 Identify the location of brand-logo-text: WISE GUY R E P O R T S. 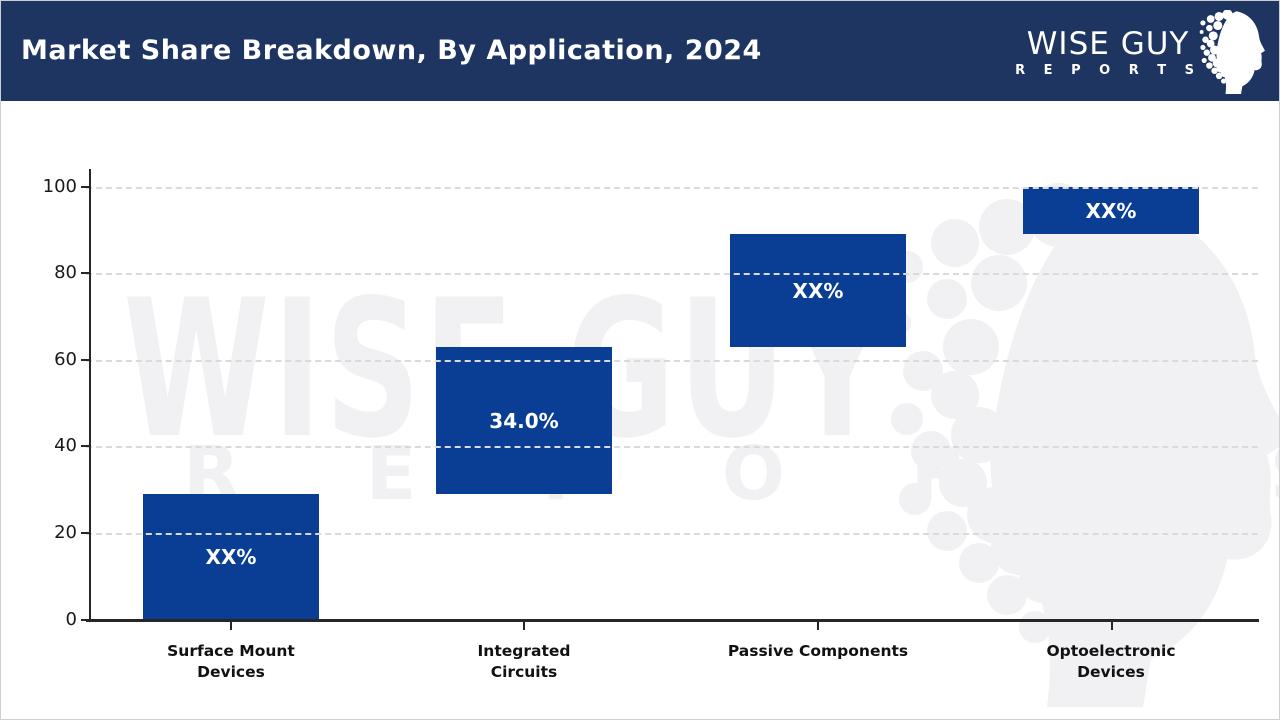
(1108, 52).